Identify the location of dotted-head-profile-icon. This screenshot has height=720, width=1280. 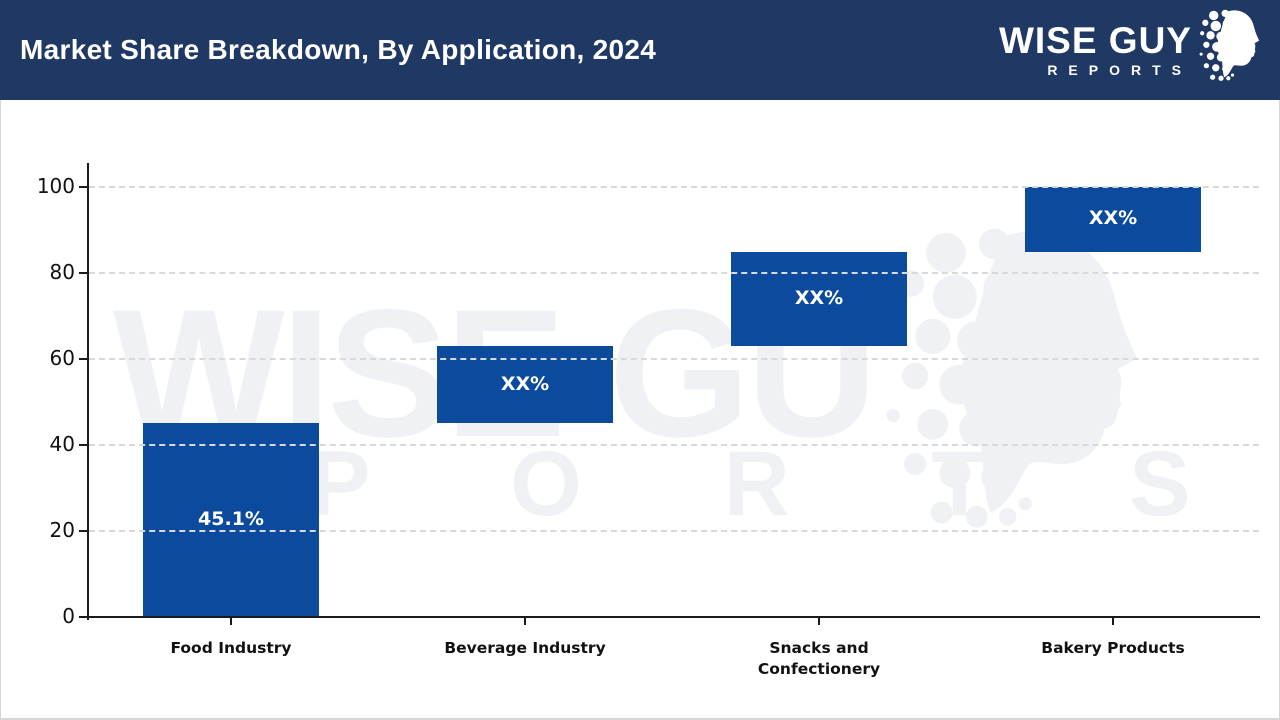
(1229, 45).